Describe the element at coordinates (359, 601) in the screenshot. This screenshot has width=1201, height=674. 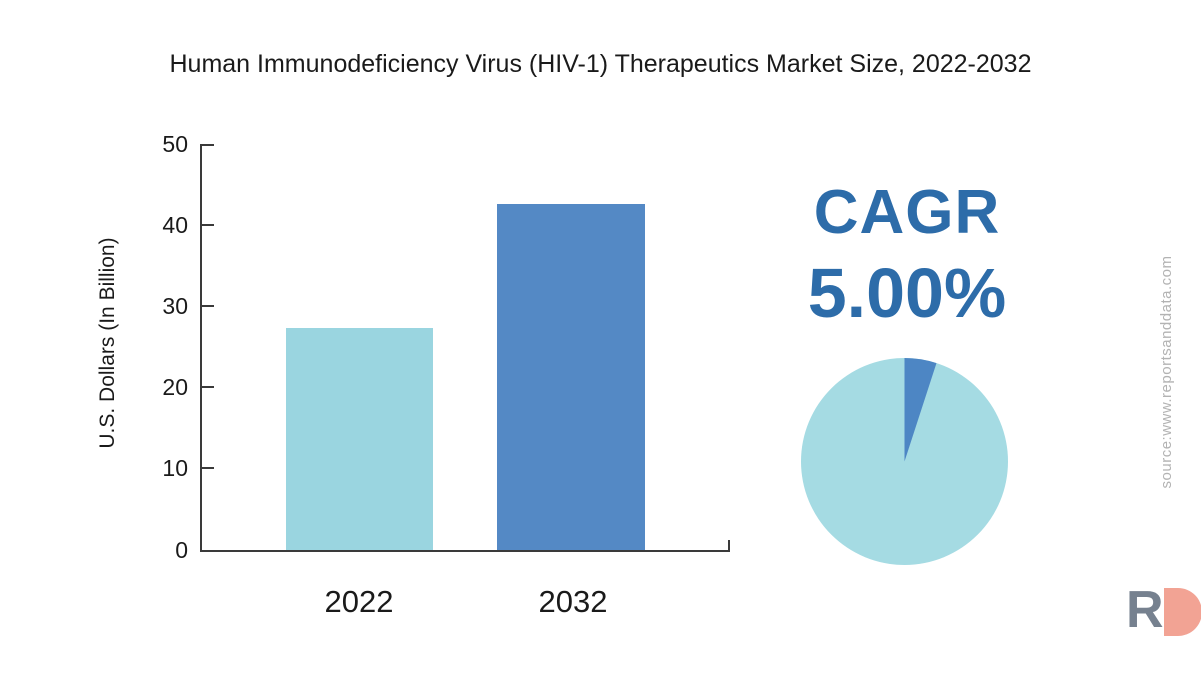
I see `x-tick-label-2022: 2022` at that location.